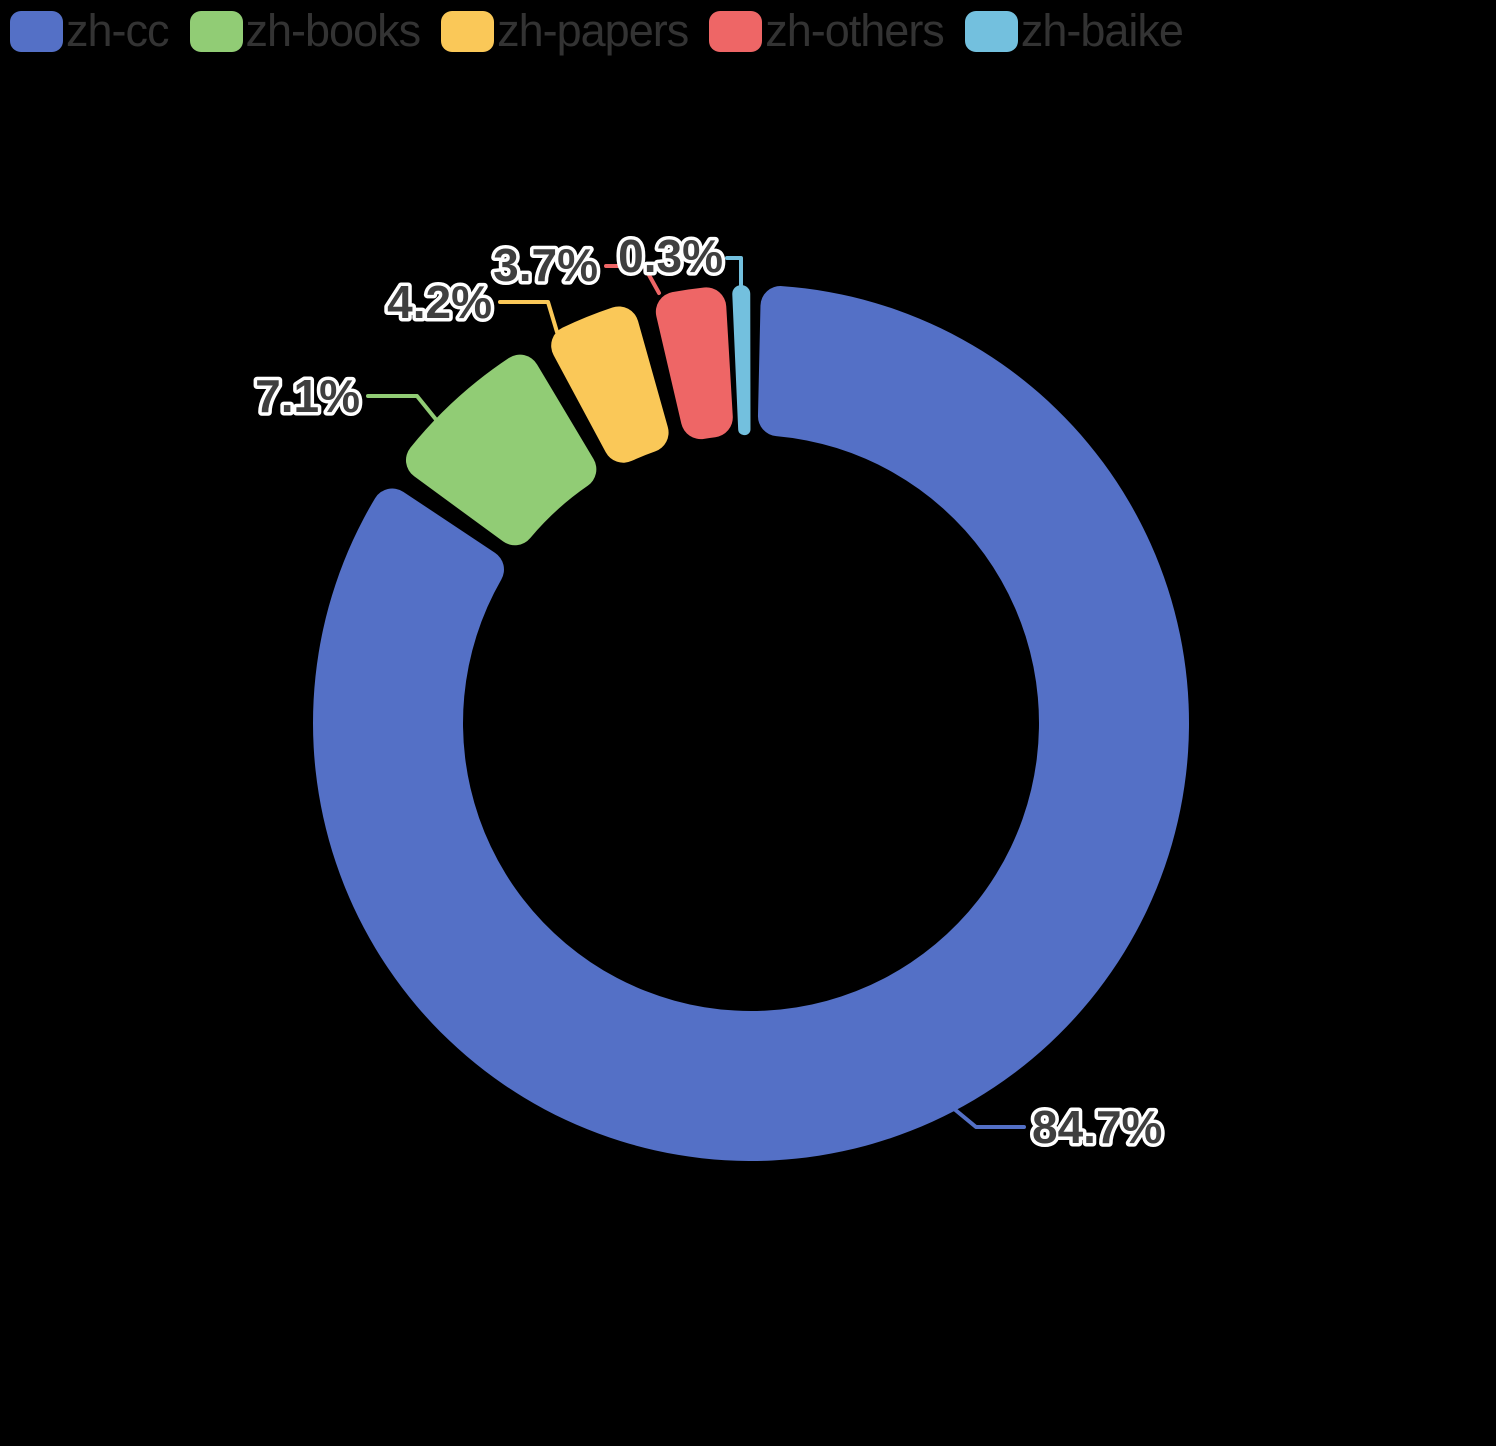 The width and height of the screenshot is (1496, 1446). What do you see at coordinates (1102, 30) in the screenshot?
I see `legend-label-zh-baike: zh-baike` at bounding box center [1102, 30].